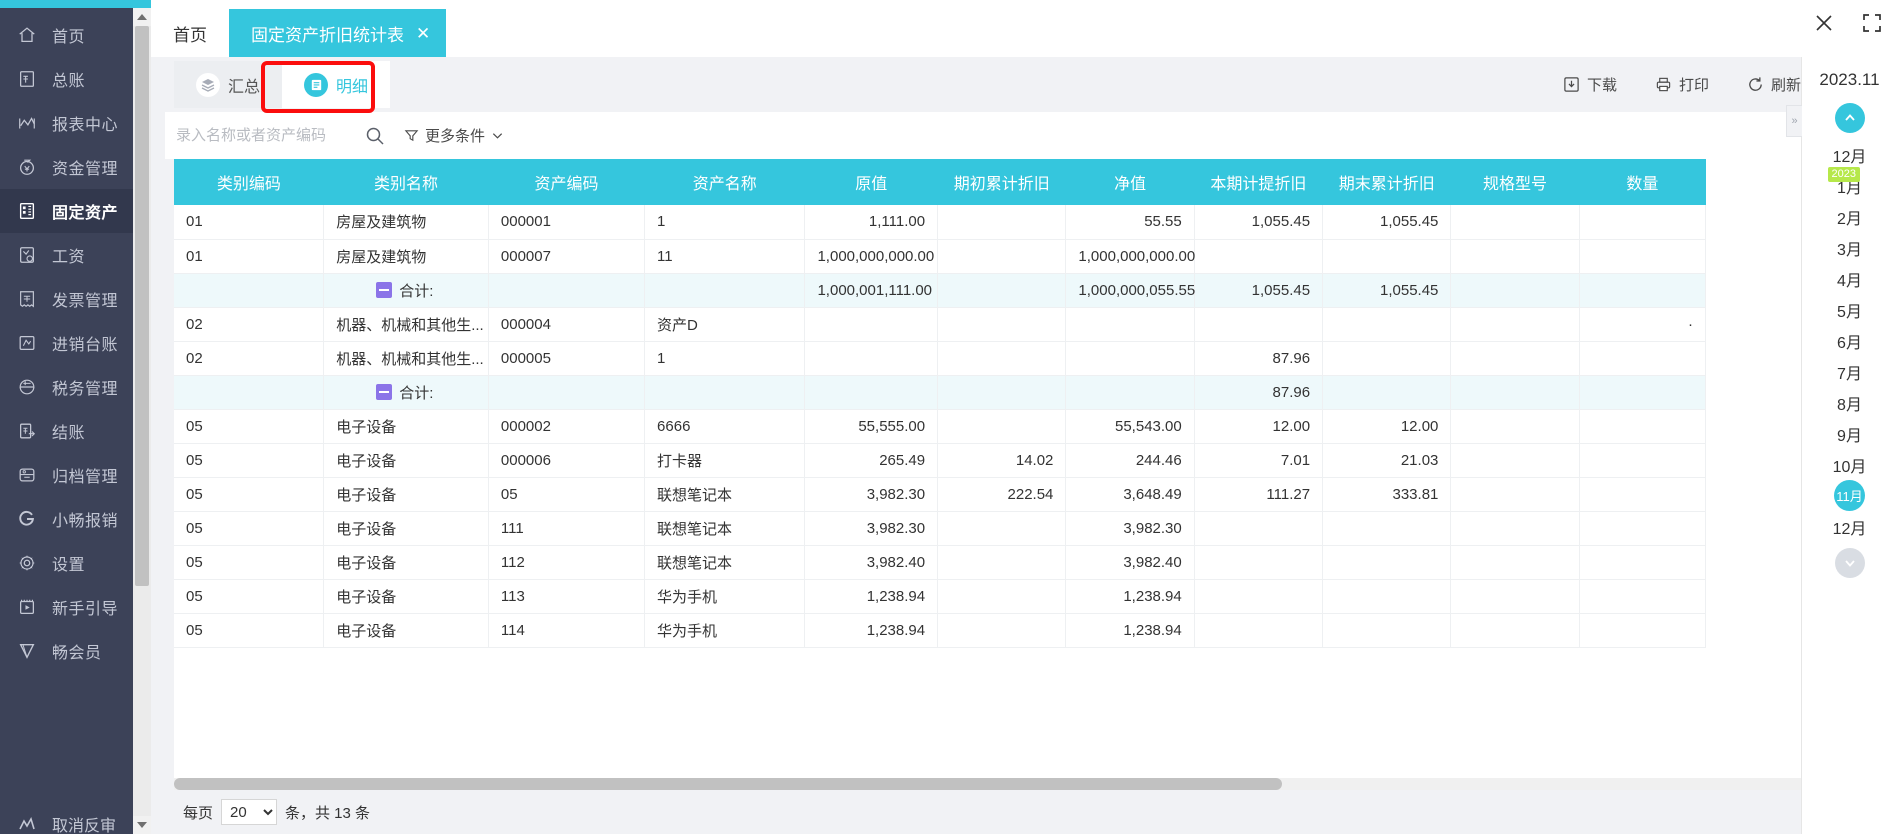  Describe the element at coordinates (336, 84) in the screenshot. I see `seg-detail: 明细` at that location.